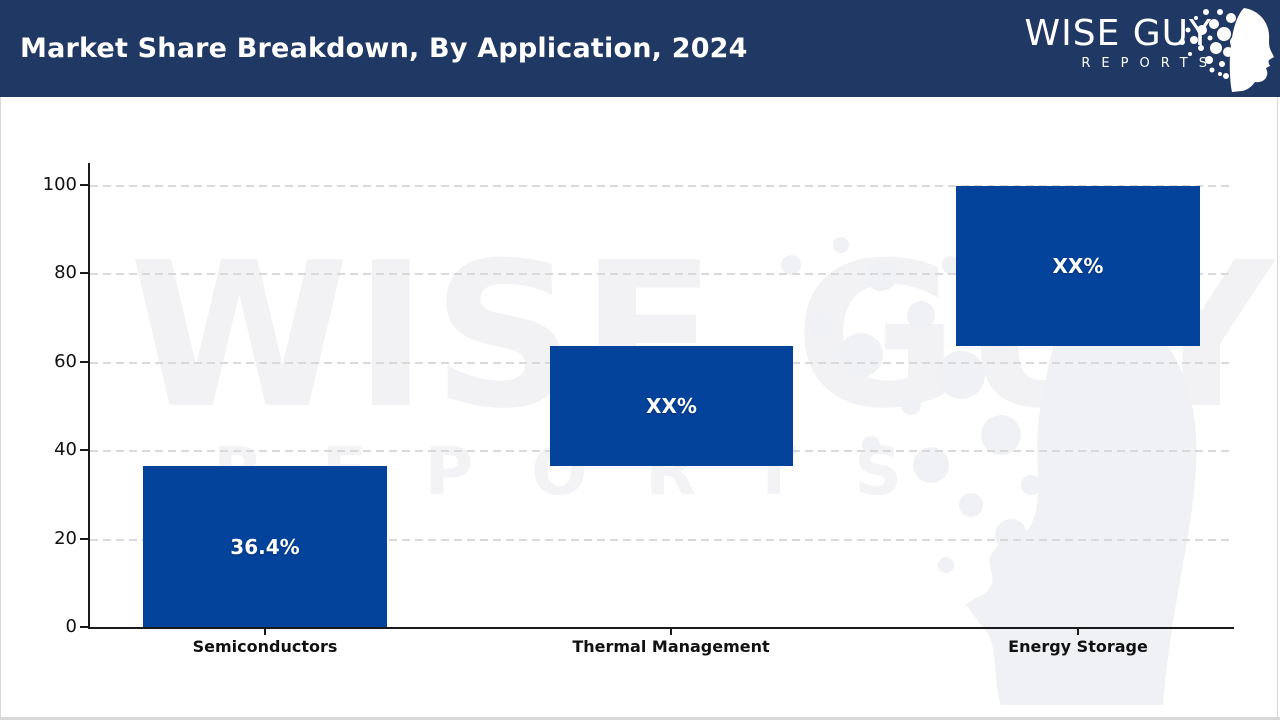 This screenshot has width=1280, height=720. I want to click on x-tick-thermal-management, so click(671, 632).